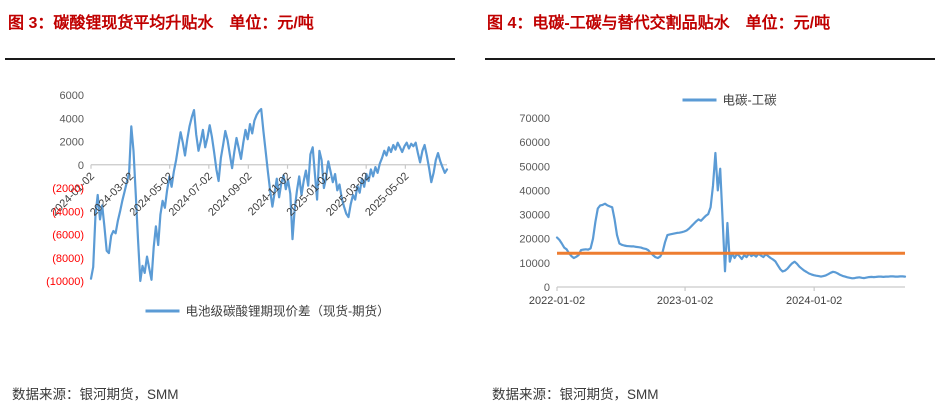  What do you see at coordinates (575, 394) in the screenshot?
I see `figure4-source: 数据来源：银河期货，SMM` at bounding box center [575, 394].